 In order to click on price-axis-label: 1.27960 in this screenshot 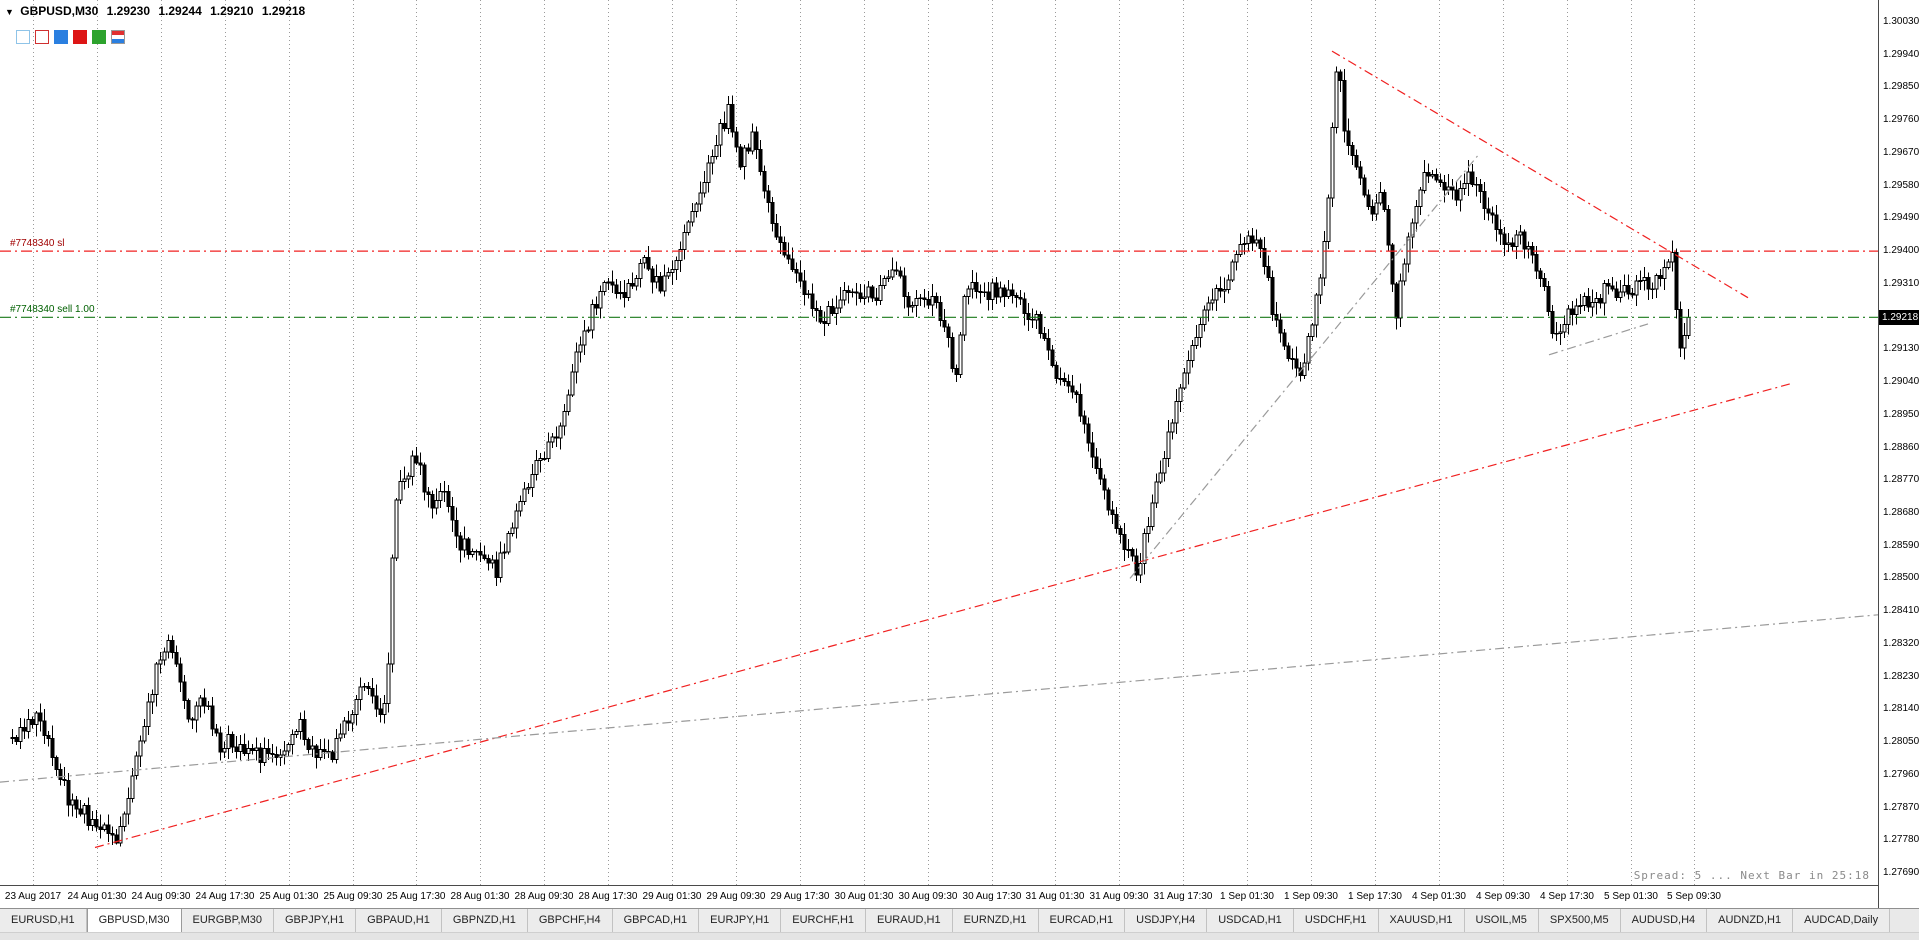, I will do `click(1901, 774)`.